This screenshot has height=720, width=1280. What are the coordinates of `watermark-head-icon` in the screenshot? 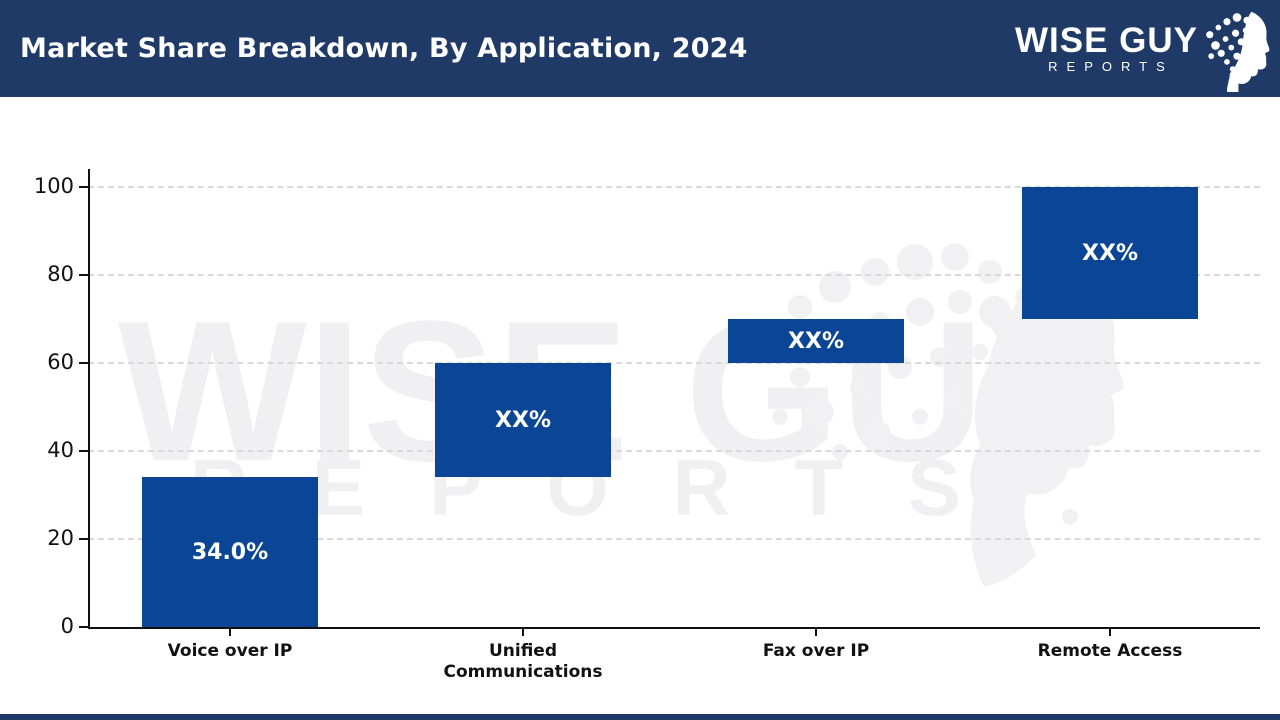 It's located at (940, 415).